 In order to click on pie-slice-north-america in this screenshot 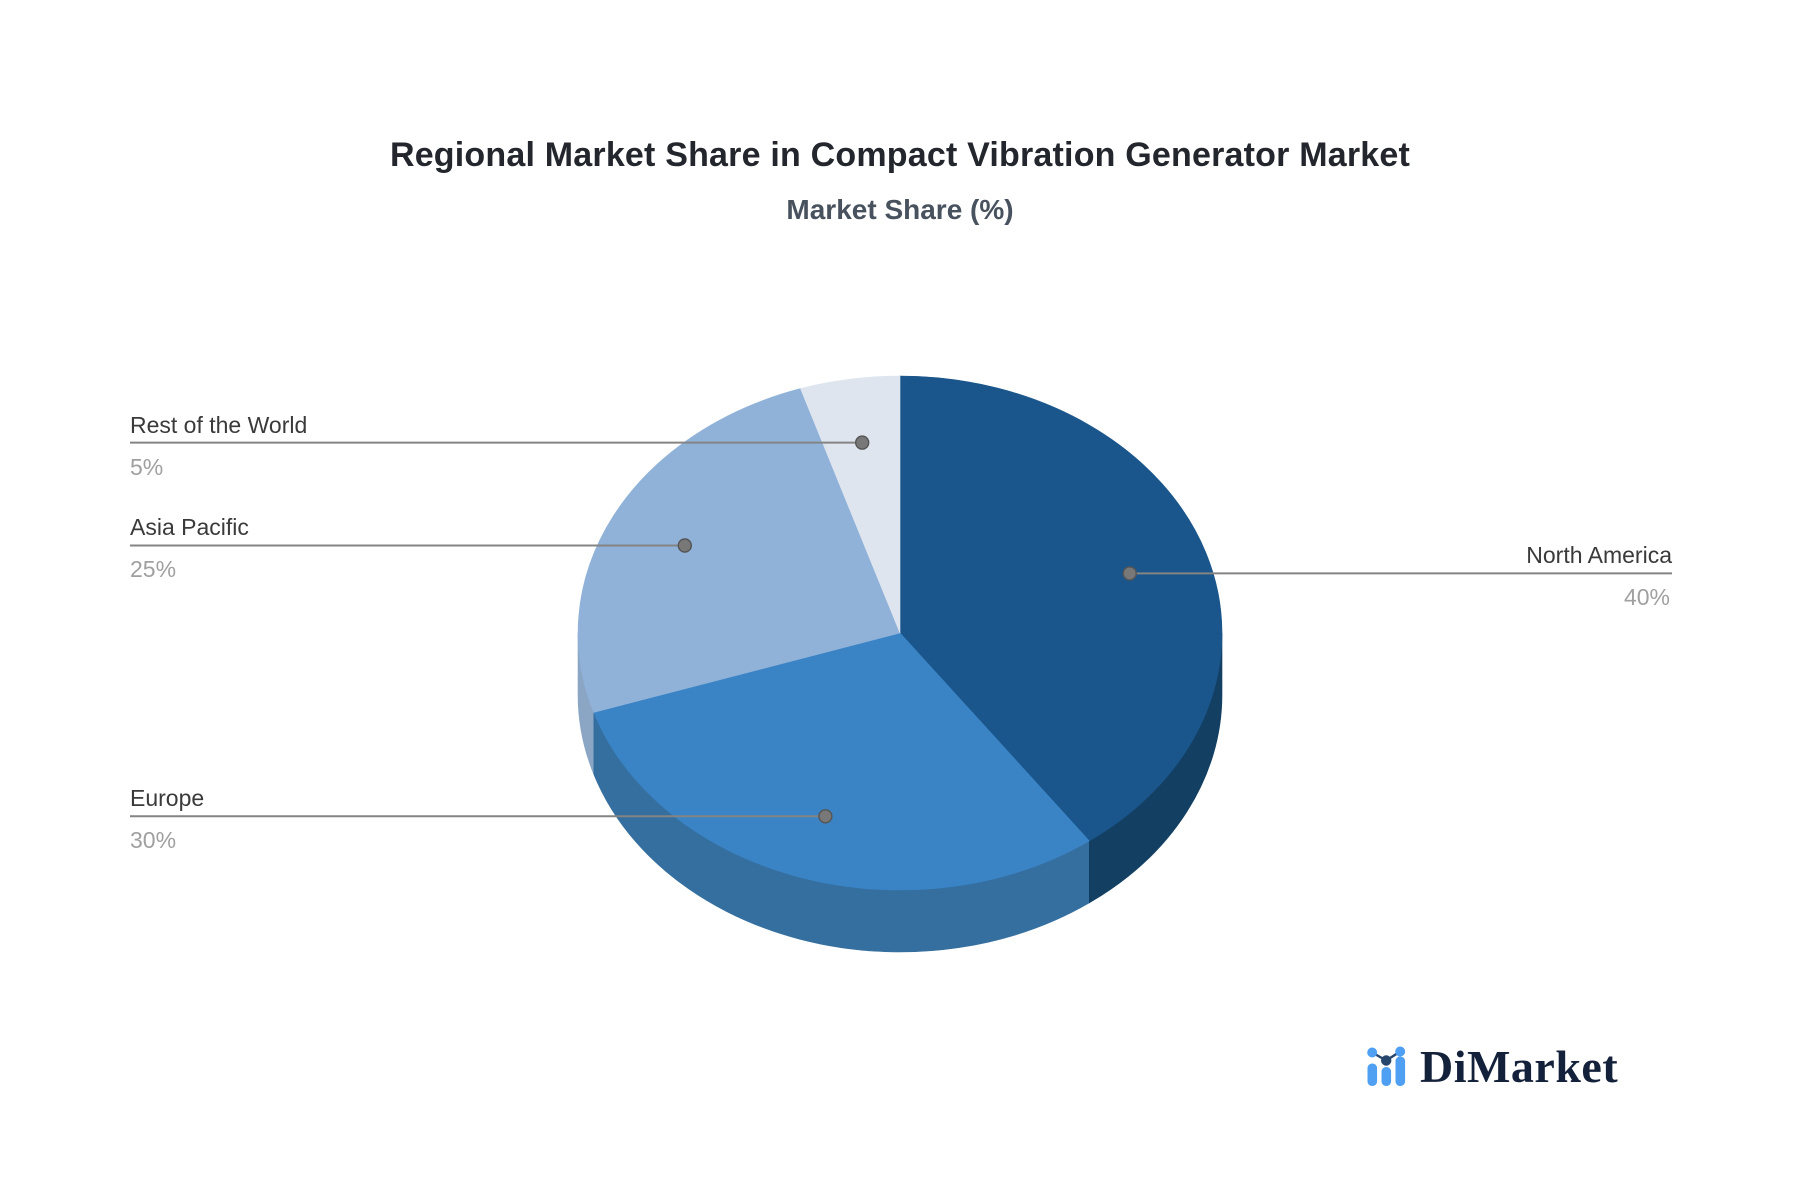, I will do `click(1061, 608)`.